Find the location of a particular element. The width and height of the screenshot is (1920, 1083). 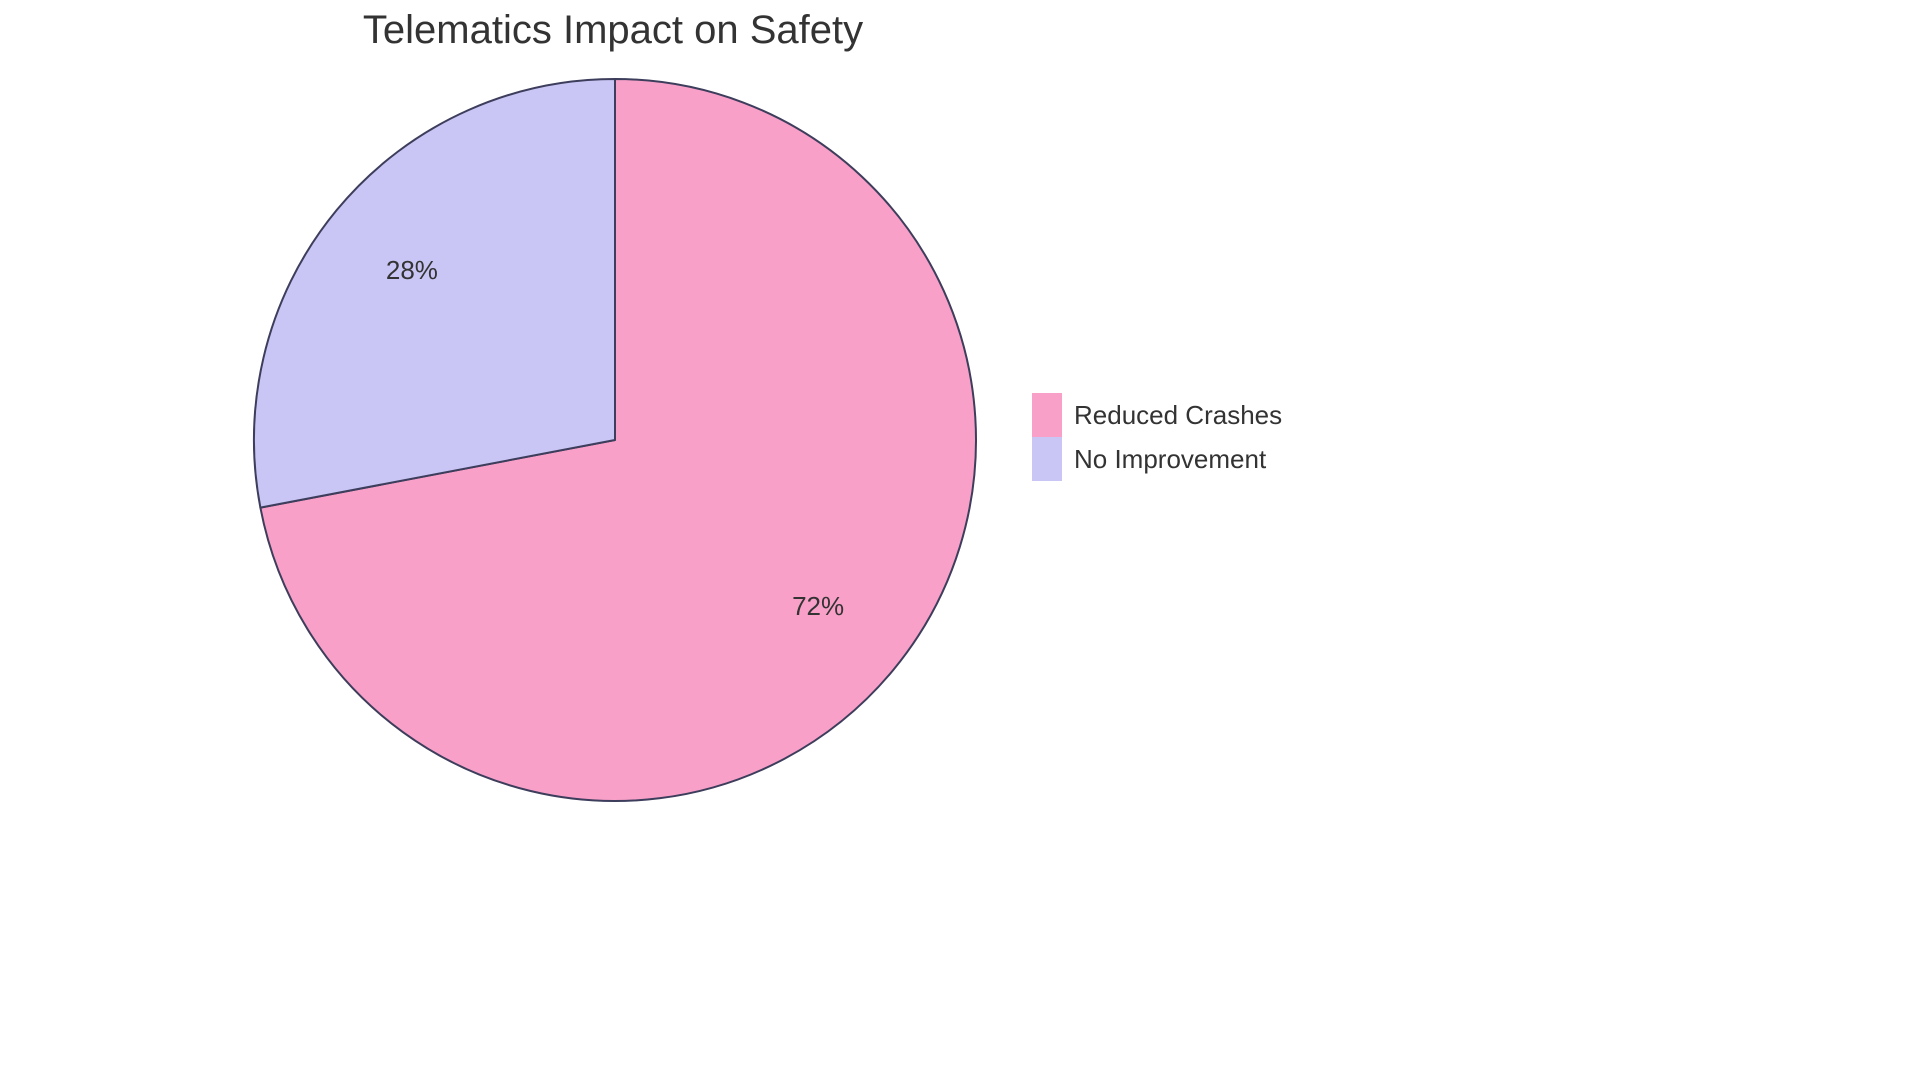

chart-title: Telematics Impact on Safety is located at coordinates (613, 30).